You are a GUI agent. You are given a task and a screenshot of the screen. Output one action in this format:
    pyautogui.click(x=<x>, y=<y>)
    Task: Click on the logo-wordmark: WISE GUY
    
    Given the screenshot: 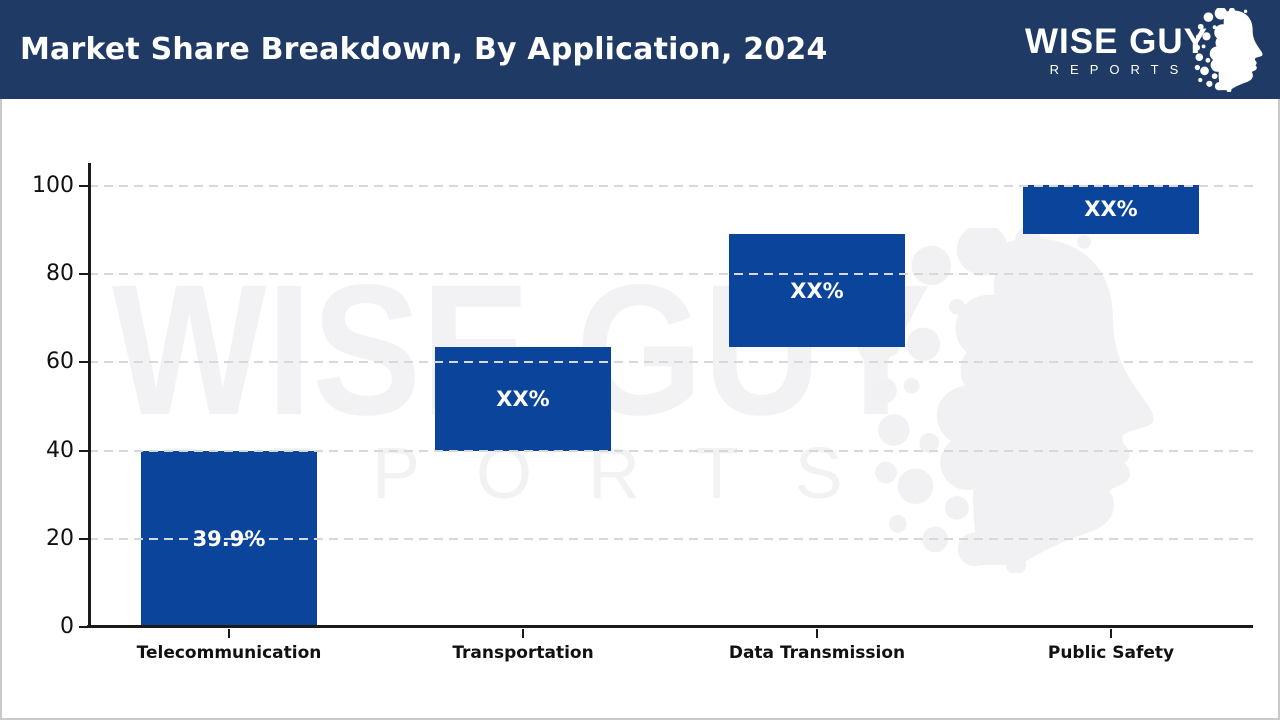 What is the action you would take?
    pyautogui.click(x=1116, y=41)
    